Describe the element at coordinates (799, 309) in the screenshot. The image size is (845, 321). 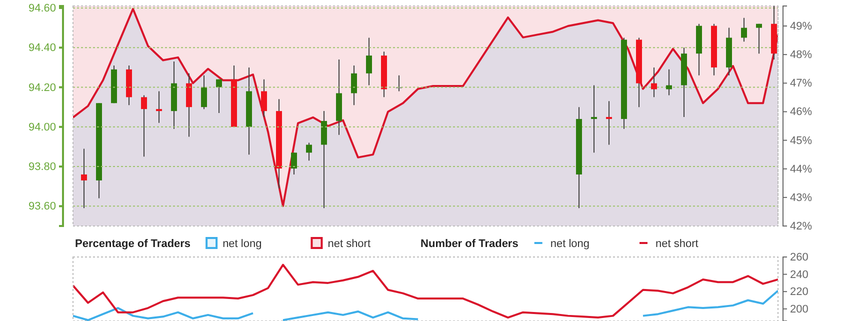
I see `y-tick-label: 200` at that location.